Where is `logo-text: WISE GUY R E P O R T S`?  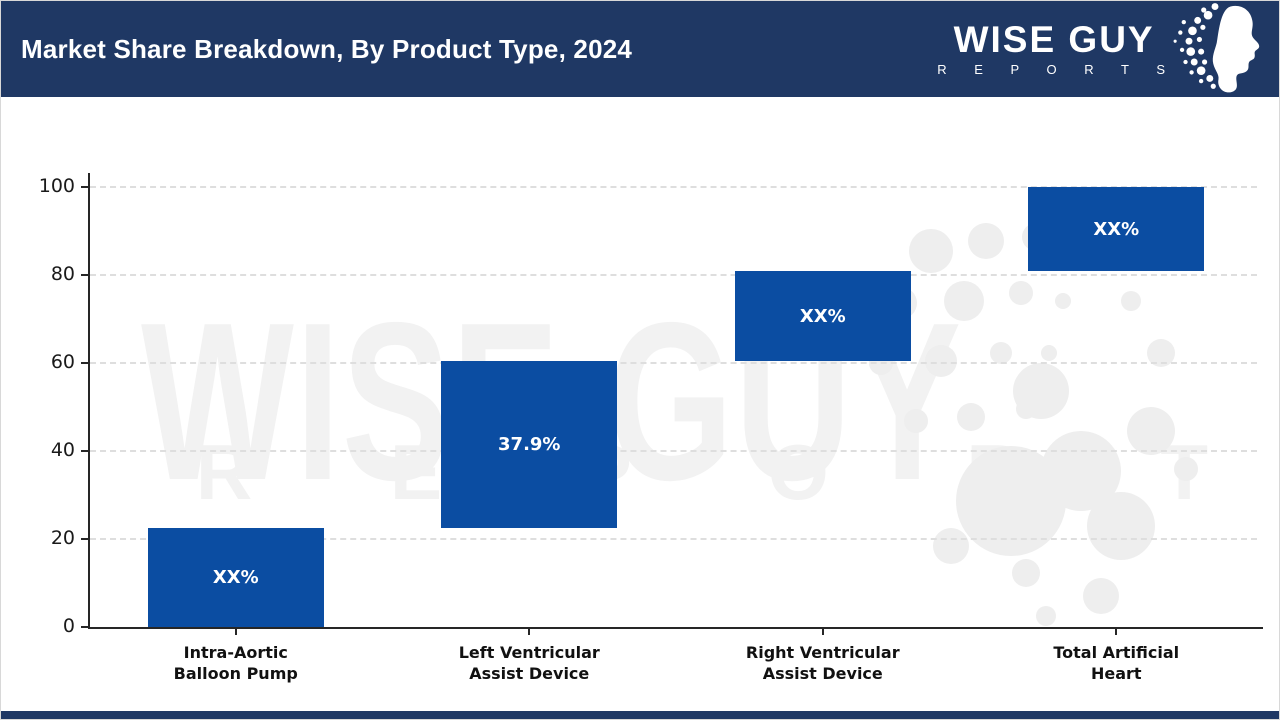
logo-text: WISE GUY R E P O R T S is located at coordinates (1054, 49).